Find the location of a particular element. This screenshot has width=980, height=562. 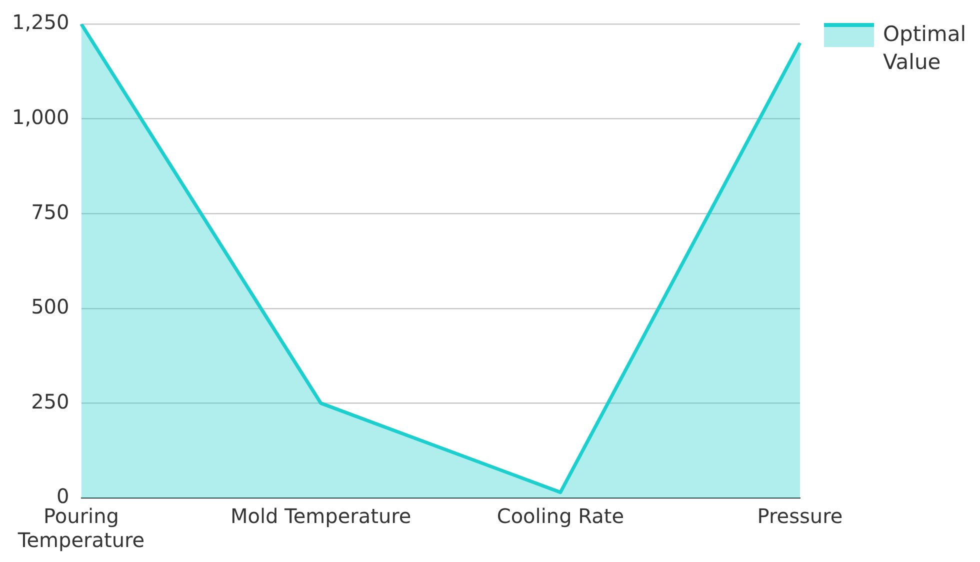

x-tick-label: Cooling Rate is located at coordinates (560, 516).